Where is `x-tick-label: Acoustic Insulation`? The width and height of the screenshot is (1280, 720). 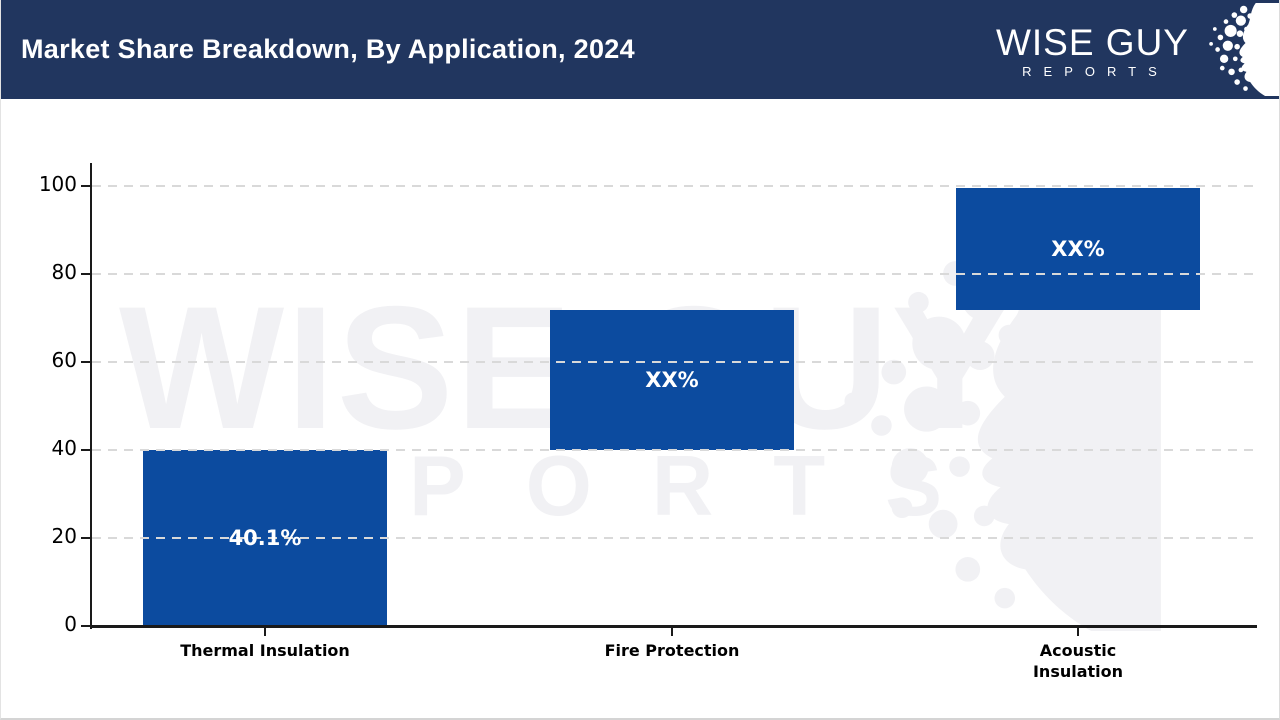
x-tick-label: Acoustic Insulation is located at coordinates (1078, 661).